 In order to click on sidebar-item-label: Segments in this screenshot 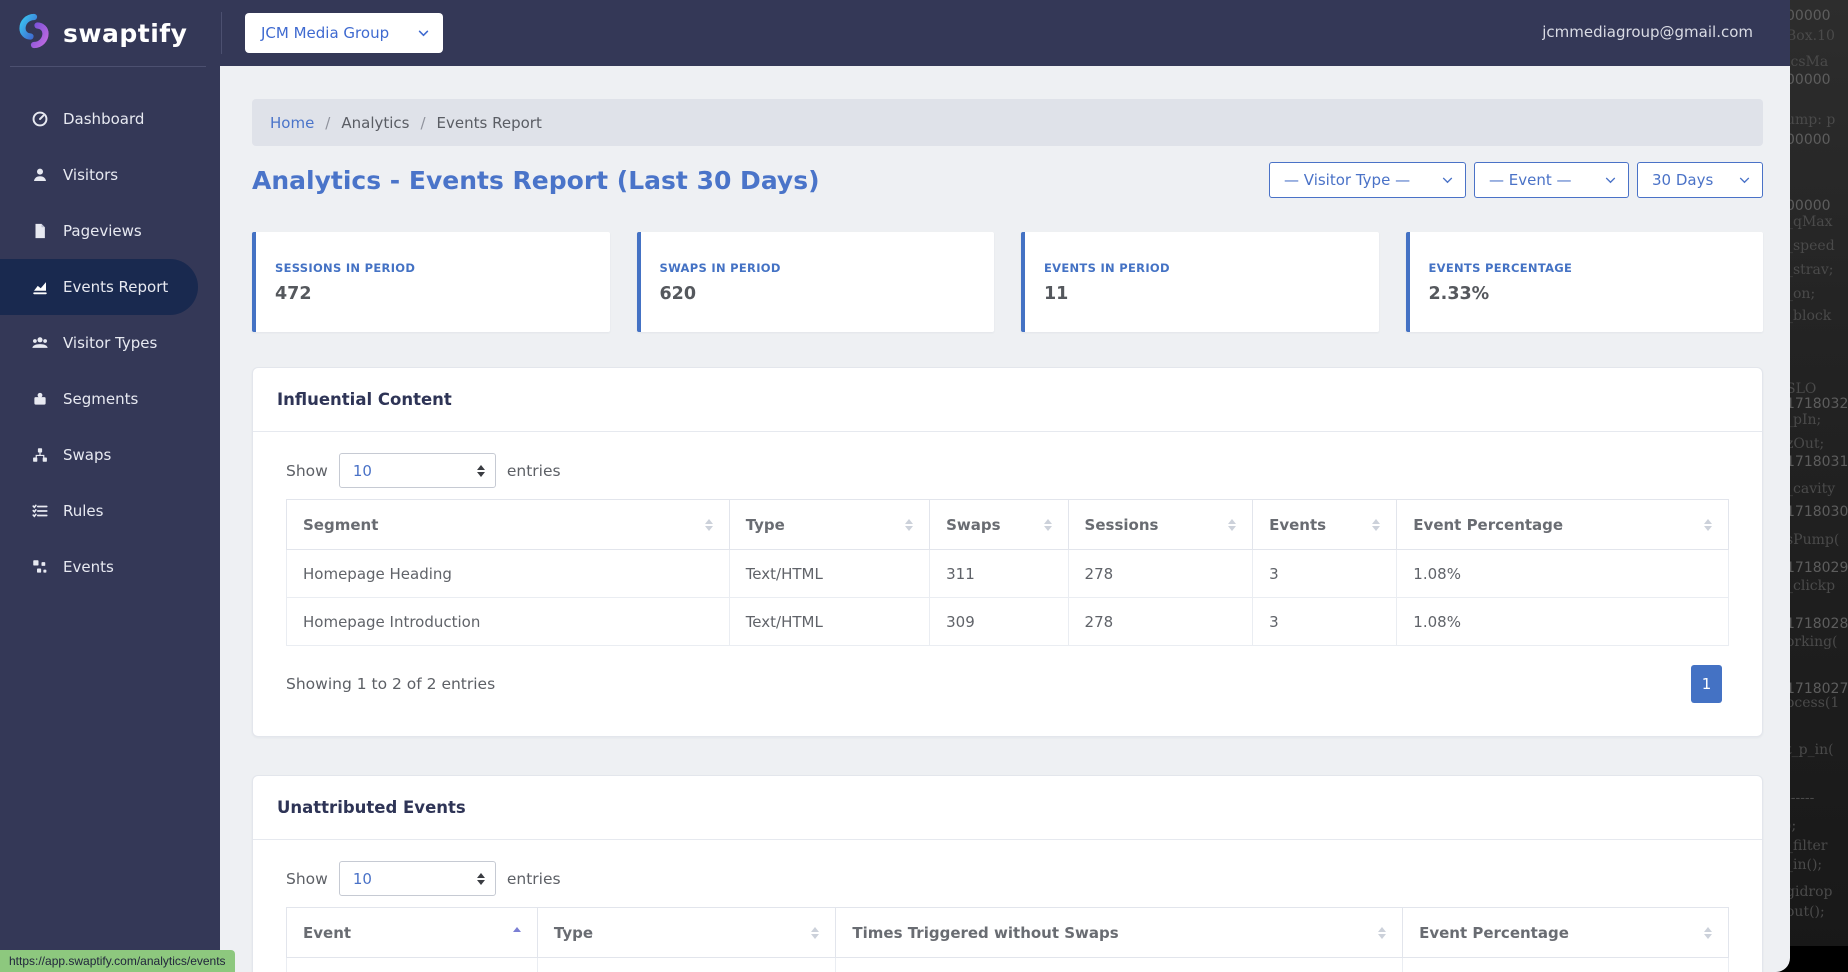, I will do `click(101, 399)`.